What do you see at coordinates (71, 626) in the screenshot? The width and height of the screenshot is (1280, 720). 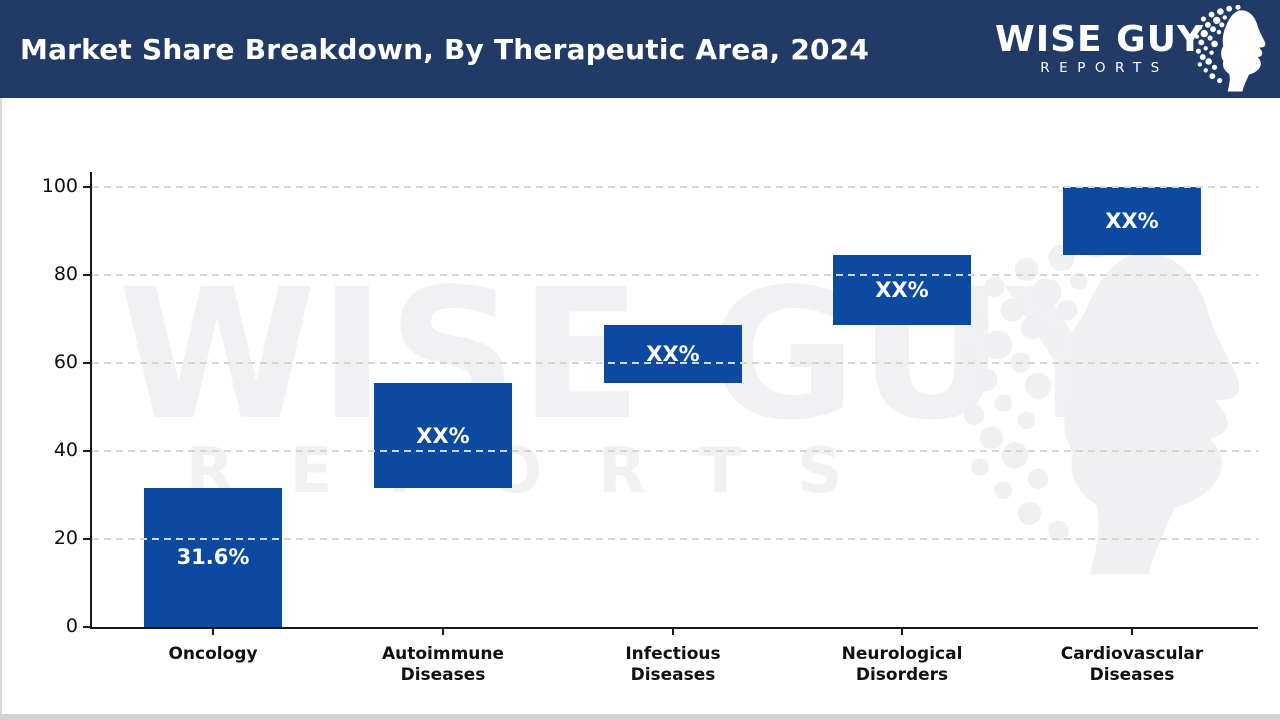 I see `y-tick-label-0: 0` at bounding box center [71, 626].